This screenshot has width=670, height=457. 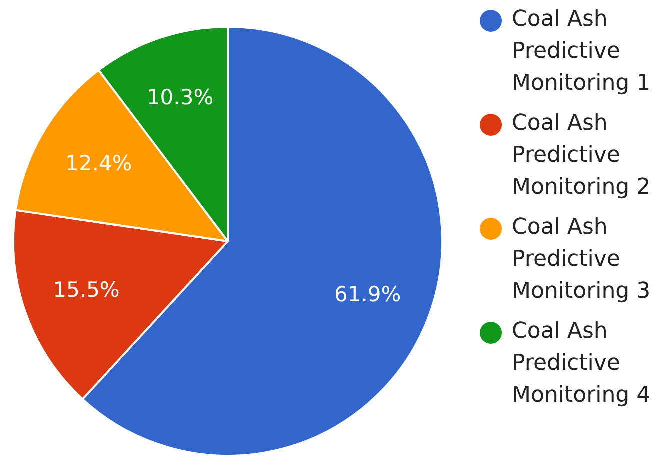 What do you see at coordinates (86, 290) in the screenshot?
I see `data-label: 15.5%` at bounding box center [86, 290].